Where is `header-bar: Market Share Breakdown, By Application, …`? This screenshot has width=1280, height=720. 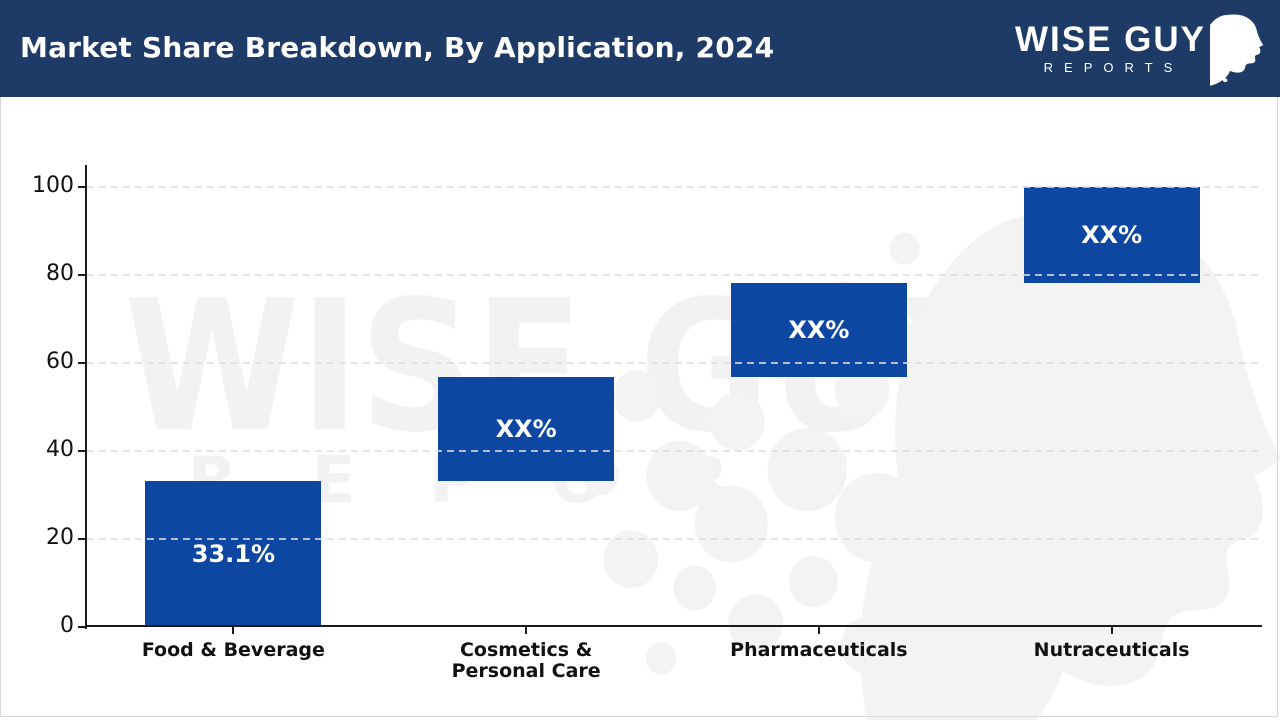
header-bar: Market Share Breakdown, By Application, … is located at coordinates (640, 48).